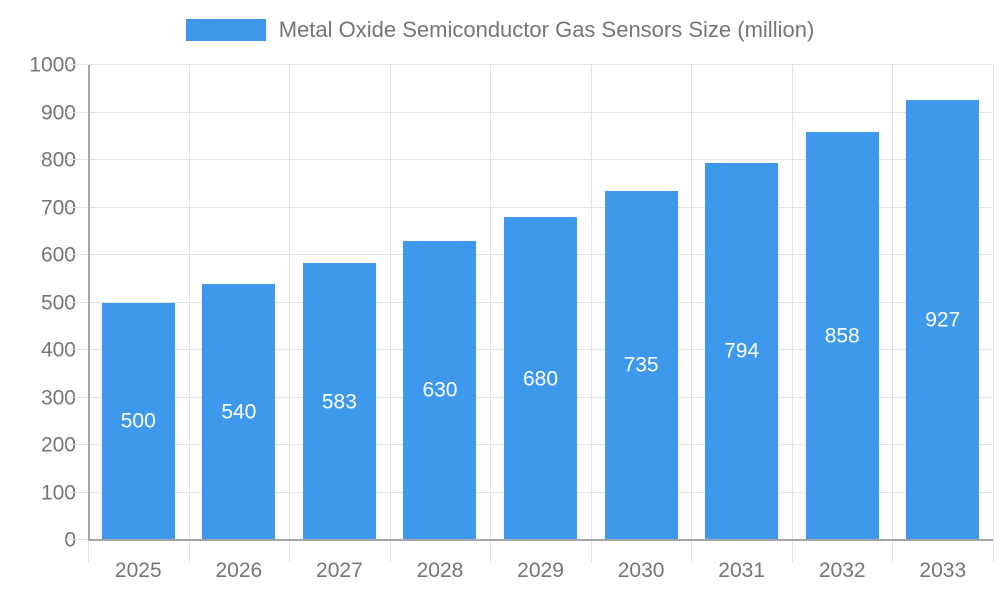 This screenshot has width=1000, height=600. I want to click on bar-cell: 540, so click(239, 302).